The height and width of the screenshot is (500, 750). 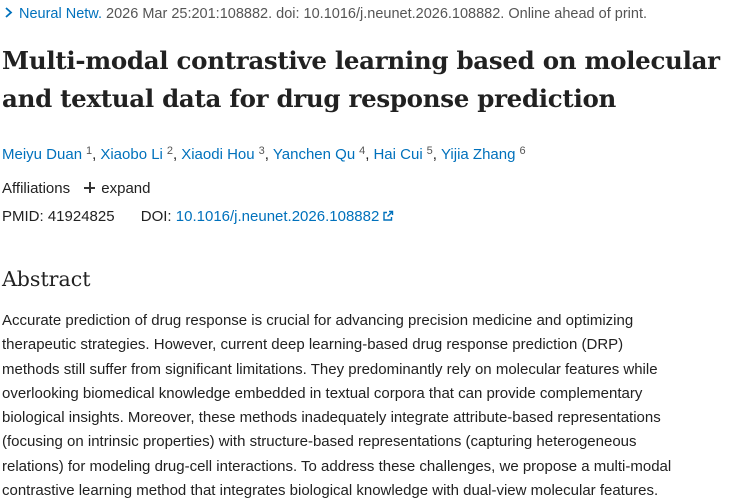 What do you see at coordinates (23, 216) in the screenshot?
I see `pmid-label: PMID:` at bounding box center [23, 216].